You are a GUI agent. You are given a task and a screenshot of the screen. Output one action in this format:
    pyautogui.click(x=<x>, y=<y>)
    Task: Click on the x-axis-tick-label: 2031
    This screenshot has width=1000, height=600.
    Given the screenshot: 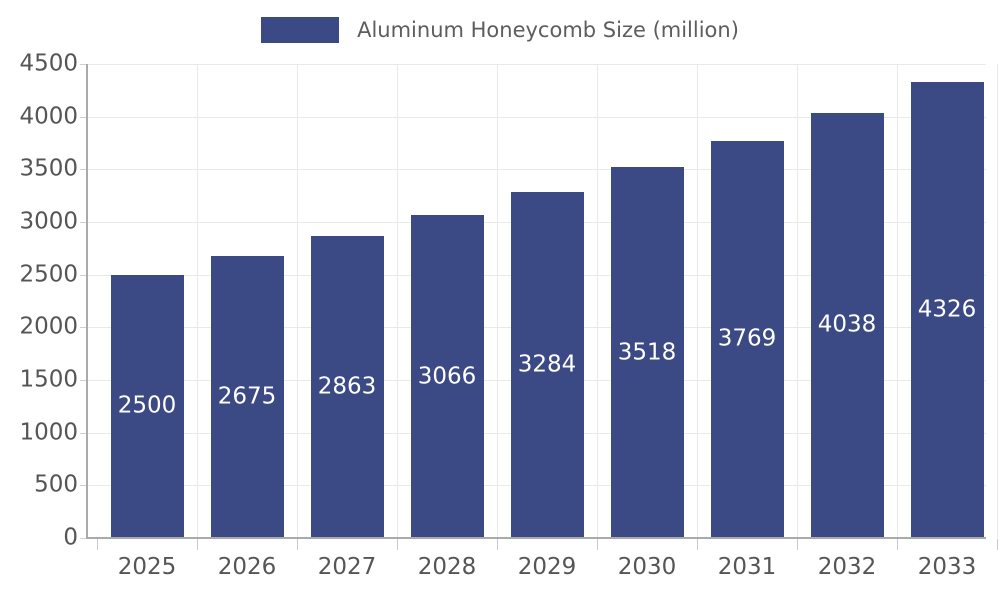 What is the action you would take?
    pyautogui.click(x=747, y=567)
    